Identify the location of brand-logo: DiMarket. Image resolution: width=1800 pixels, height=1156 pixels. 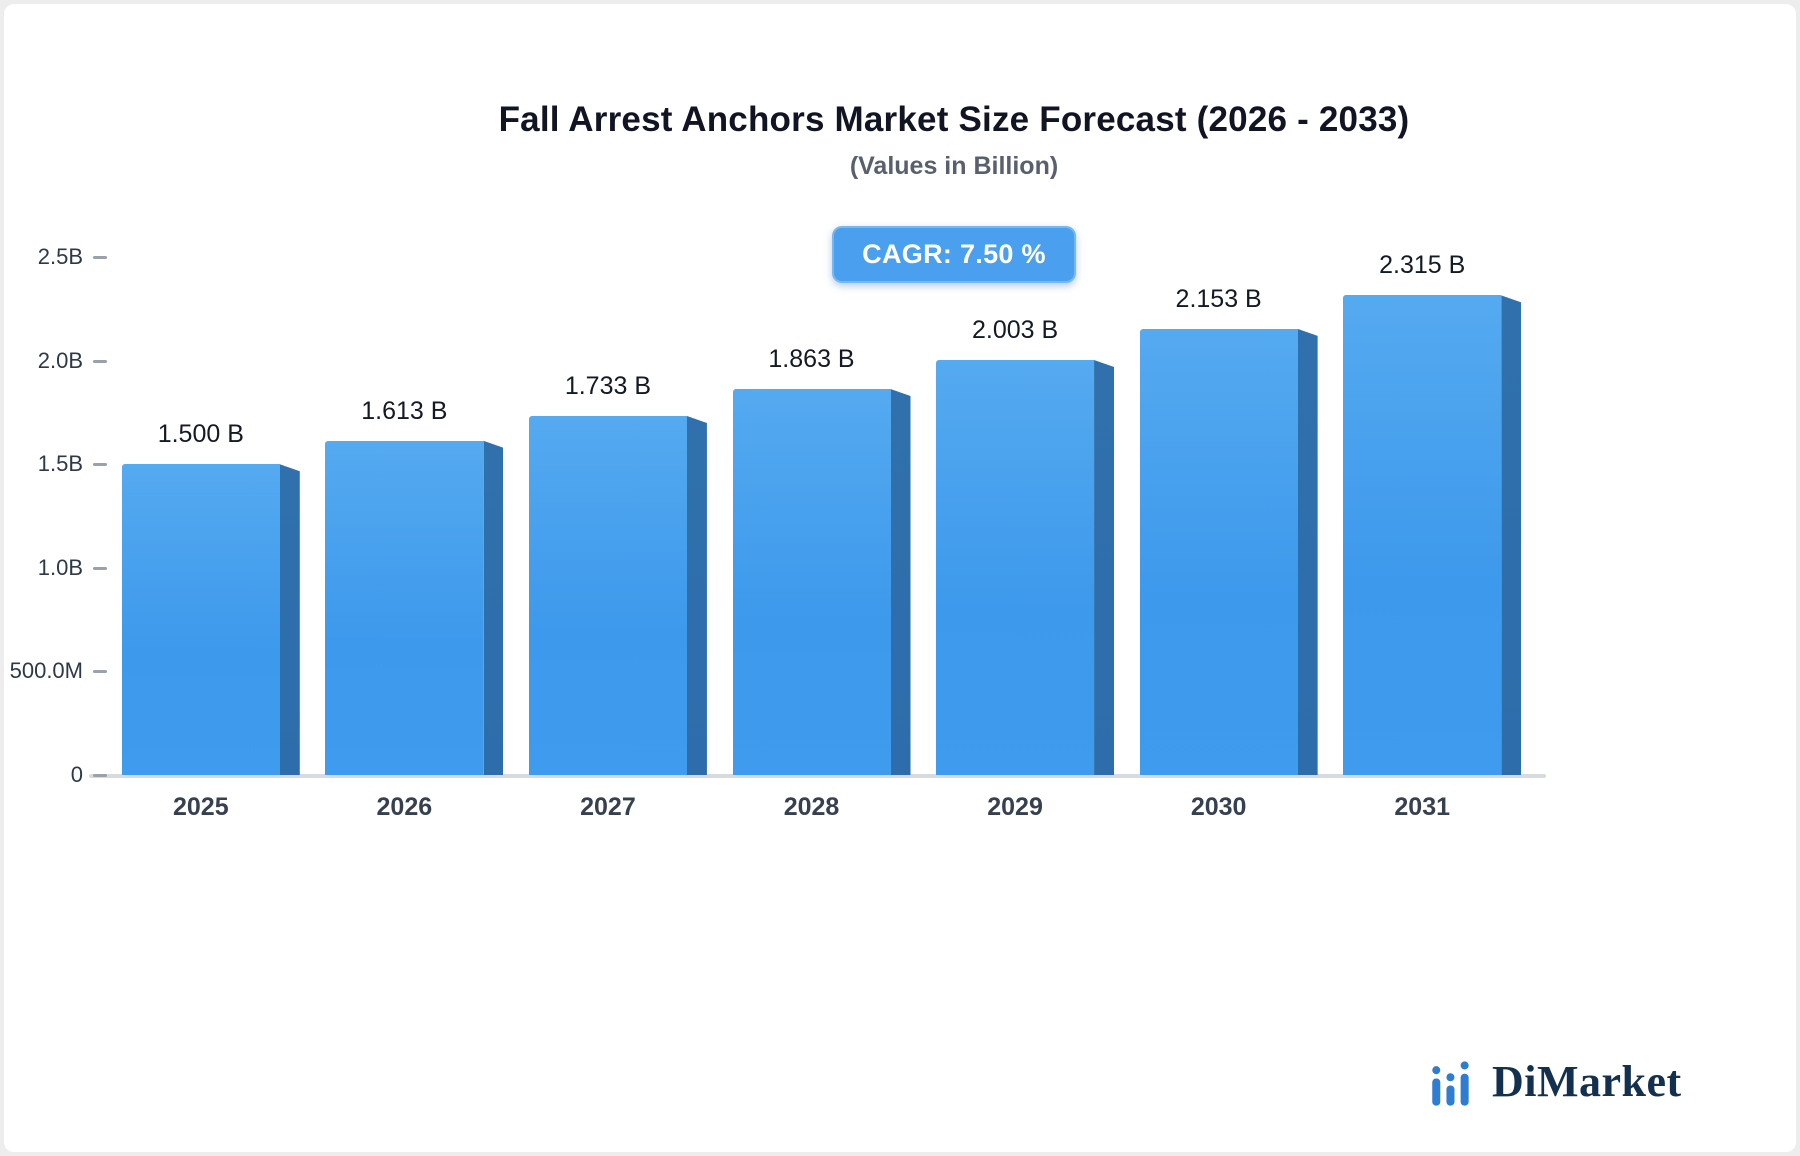
(1555, 1081).